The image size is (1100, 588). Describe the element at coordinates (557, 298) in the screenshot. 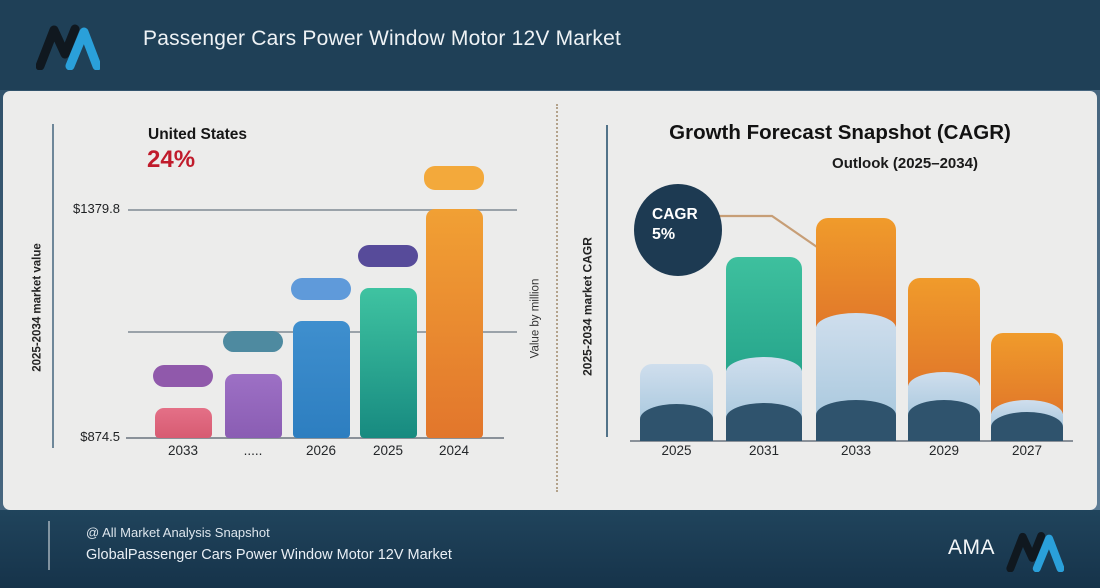

I see `panel-divider` at that location.